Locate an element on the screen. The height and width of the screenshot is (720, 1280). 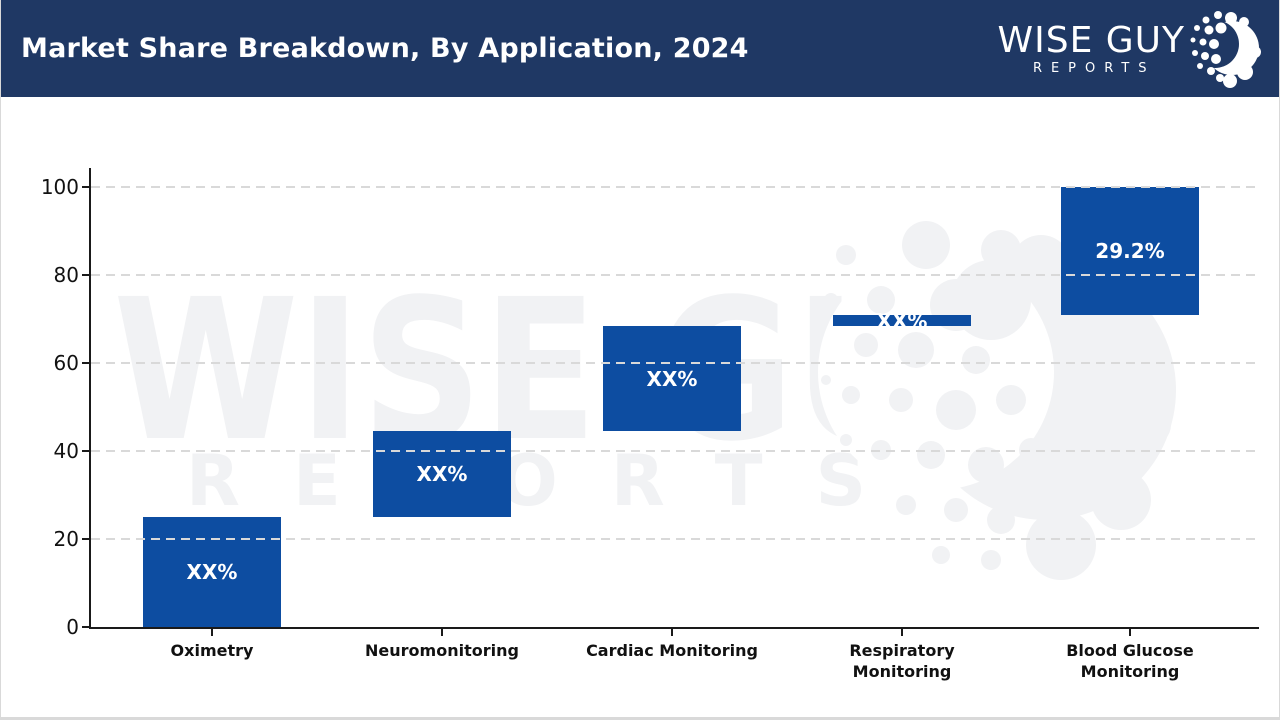
x-category-label: Blood Glucose Monitoring is located at coordinates (1130, 661).